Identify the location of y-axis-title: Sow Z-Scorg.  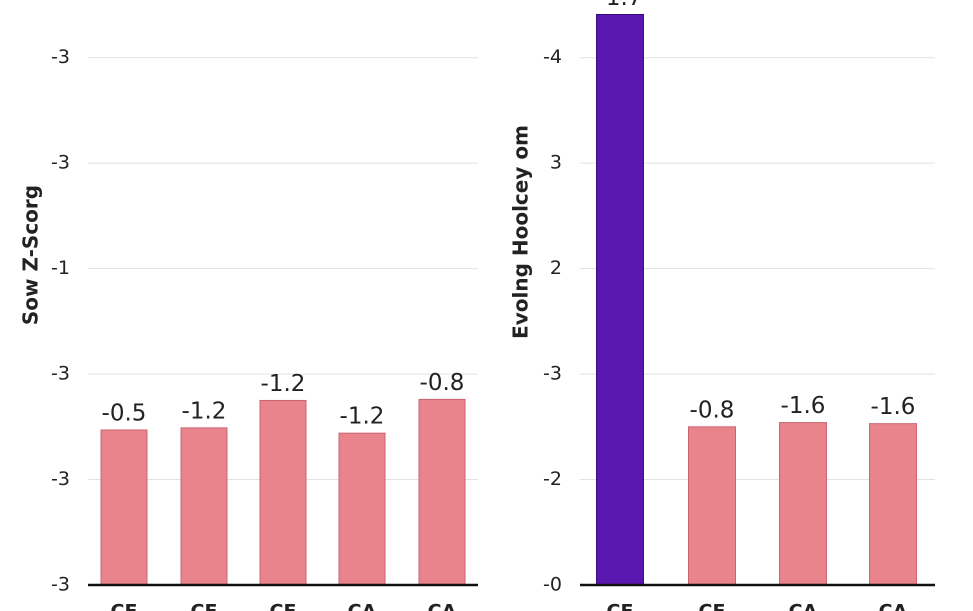
(31, 255).